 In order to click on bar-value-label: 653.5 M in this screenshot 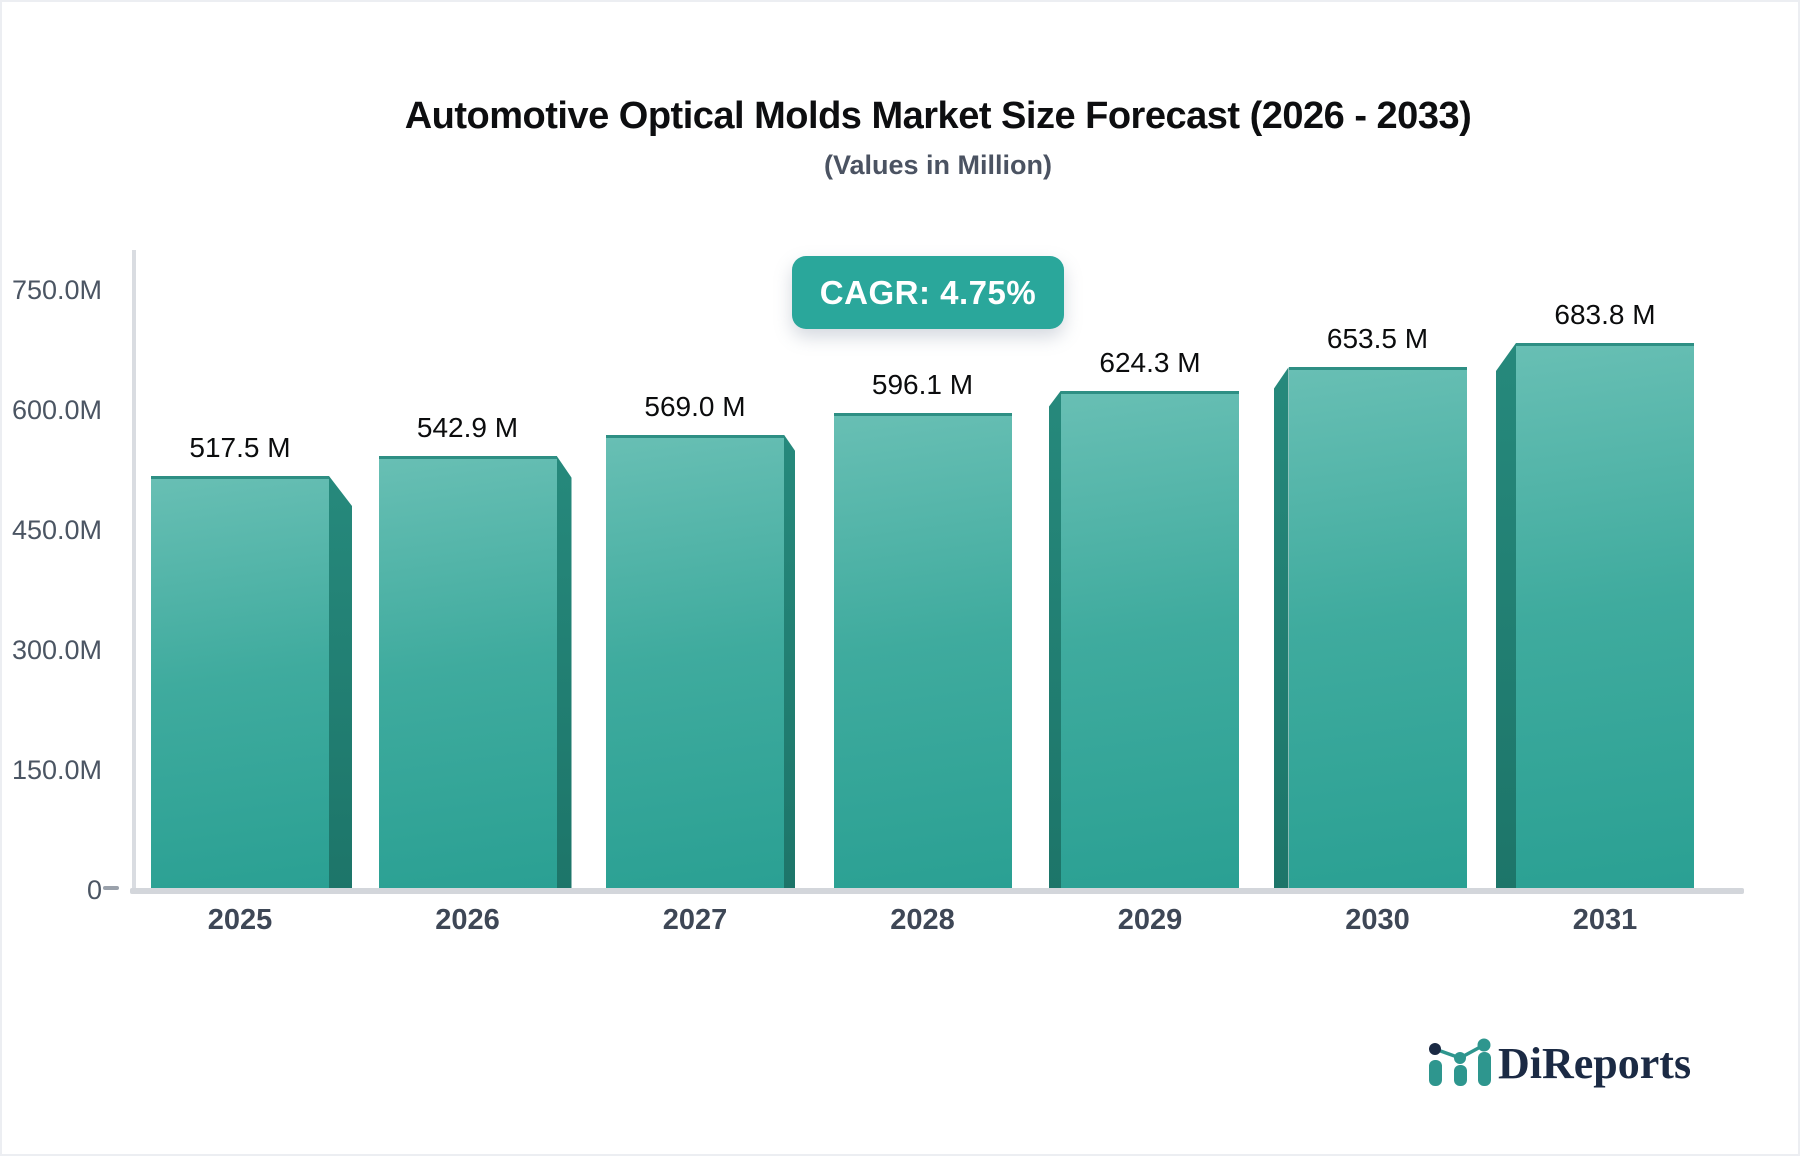, I will do `click(1377, 339)`.